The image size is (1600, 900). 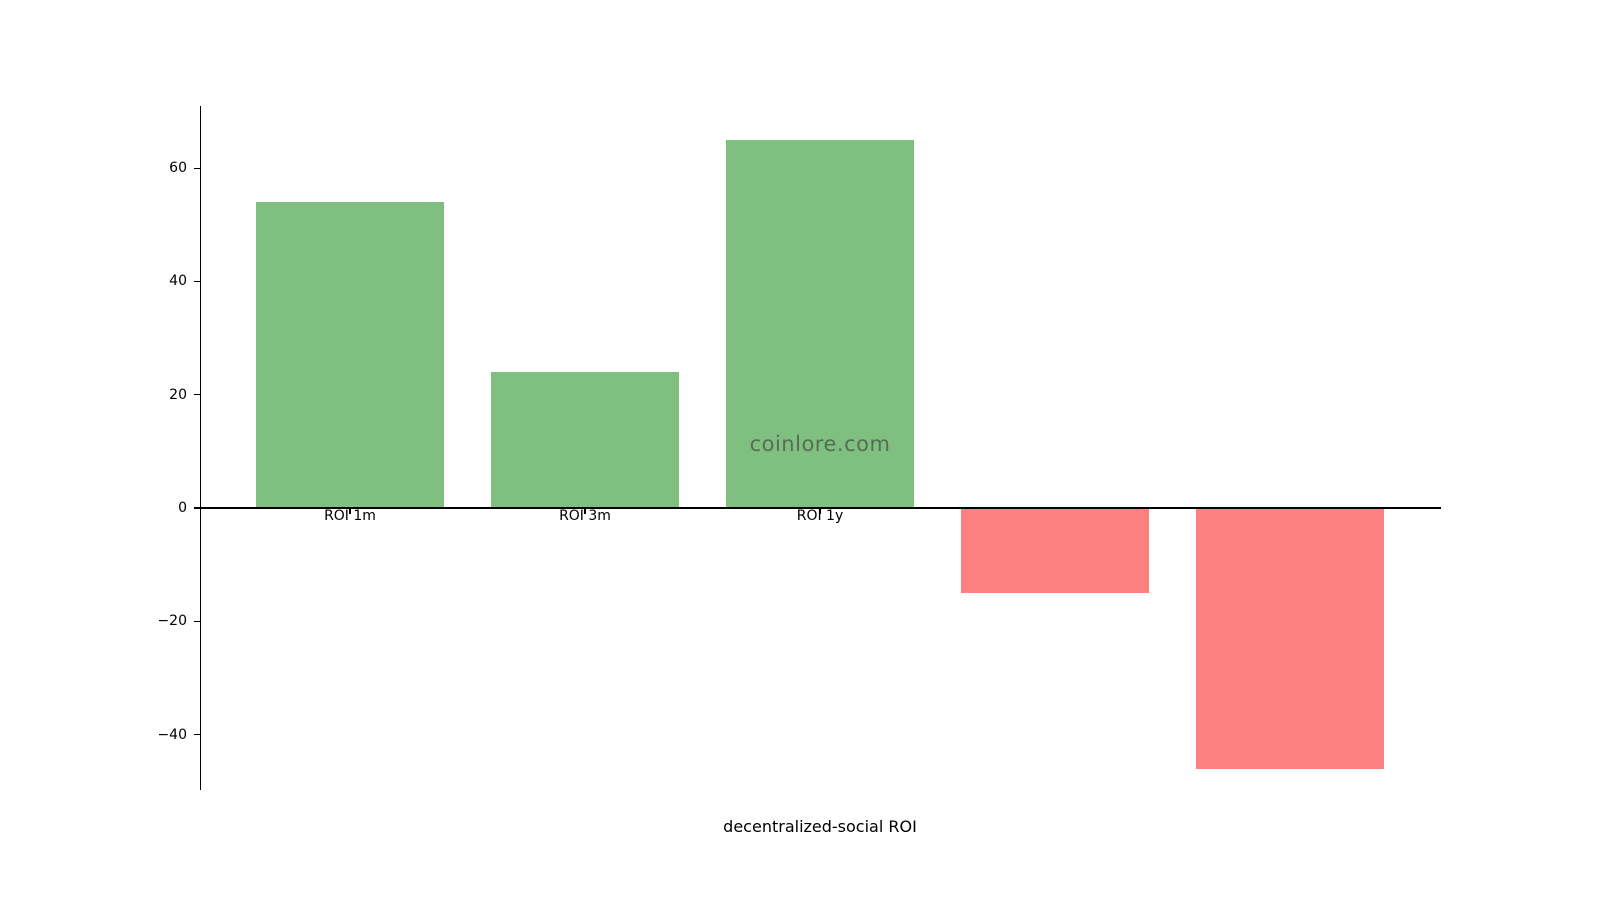 I want to click on y-axis-spine, so click(x=200, y=448).